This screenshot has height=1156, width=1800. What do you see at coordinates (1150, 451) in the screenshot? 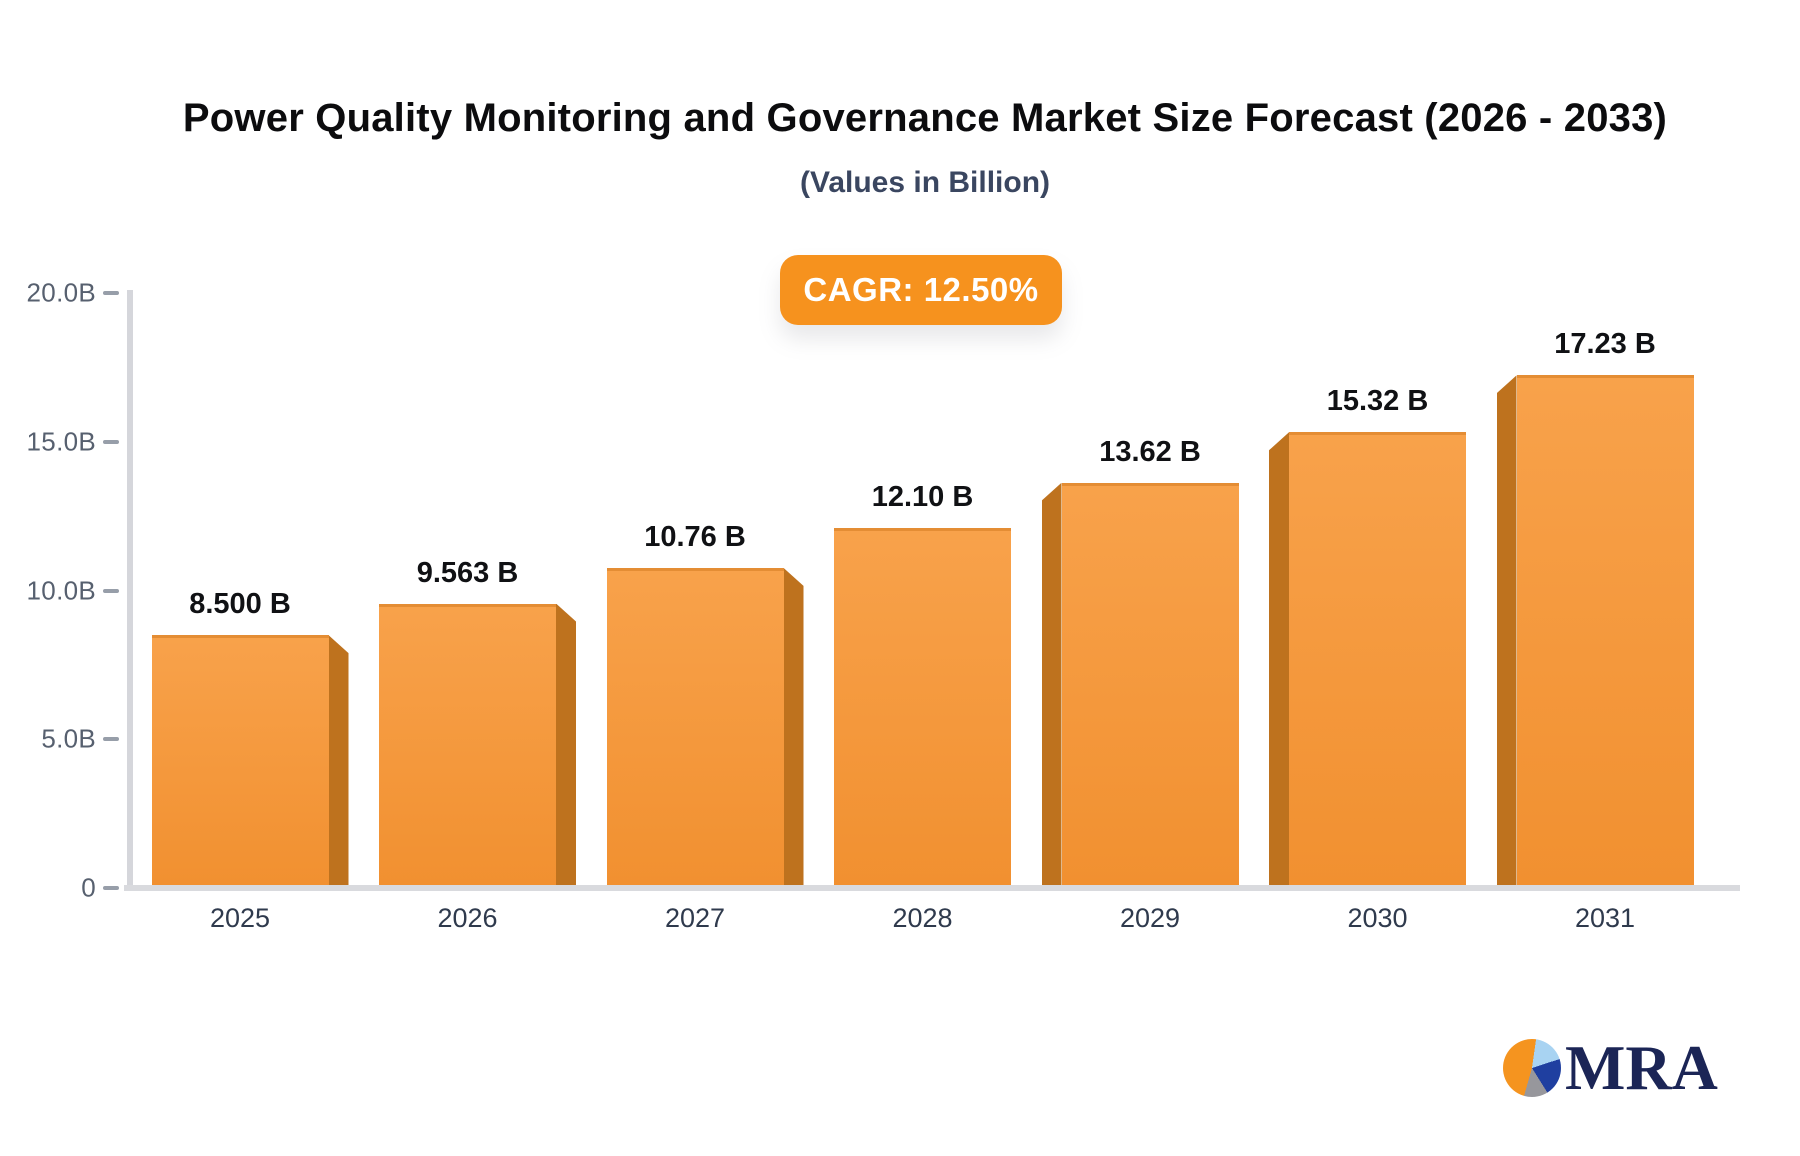
I see `bar-value-label-2029: 13.62 B` at bounding box center [1150, 451].